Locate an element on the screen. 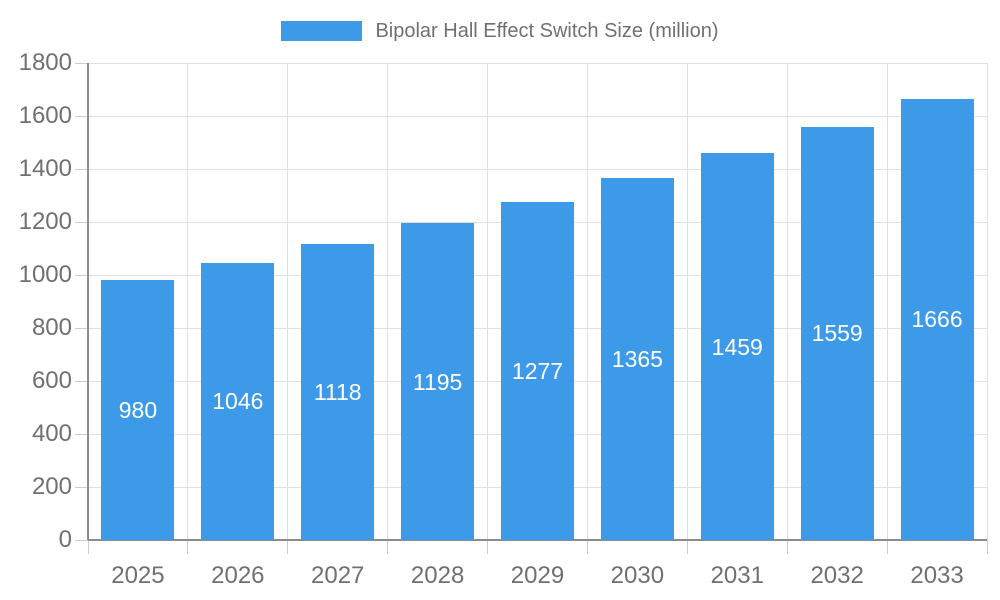  x-tick-label: 2028 is located at coordinates (437, 575).